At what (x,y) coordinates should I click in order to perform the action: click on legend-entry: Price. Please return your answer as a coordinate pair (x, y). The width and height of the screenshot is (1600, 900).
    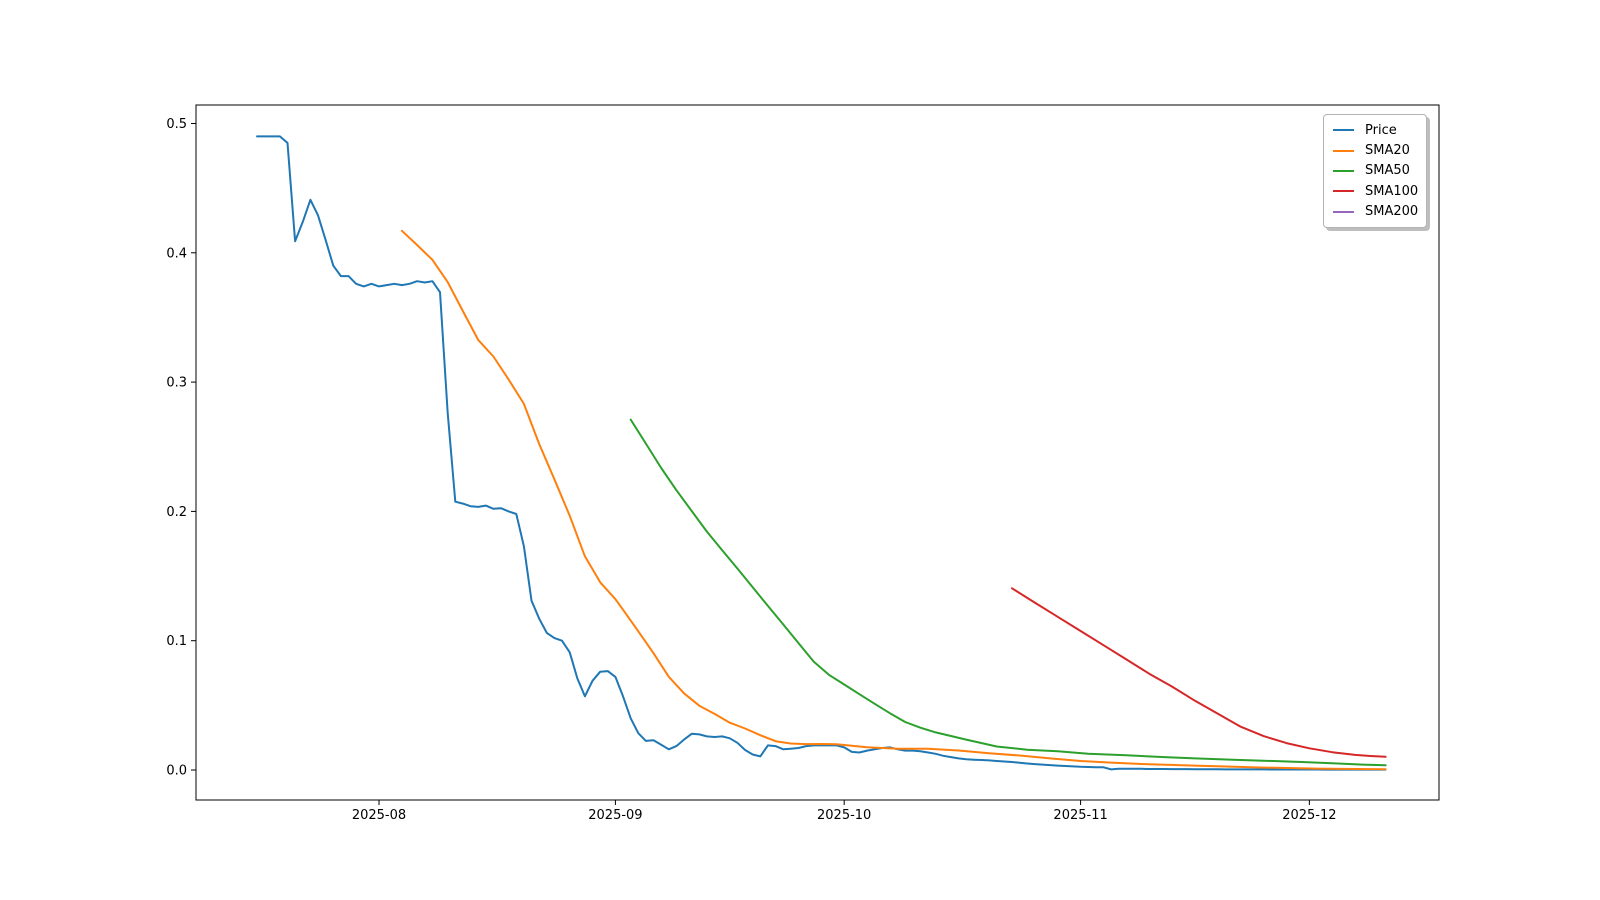
    Looking at the image, I should click on (1375, 130).